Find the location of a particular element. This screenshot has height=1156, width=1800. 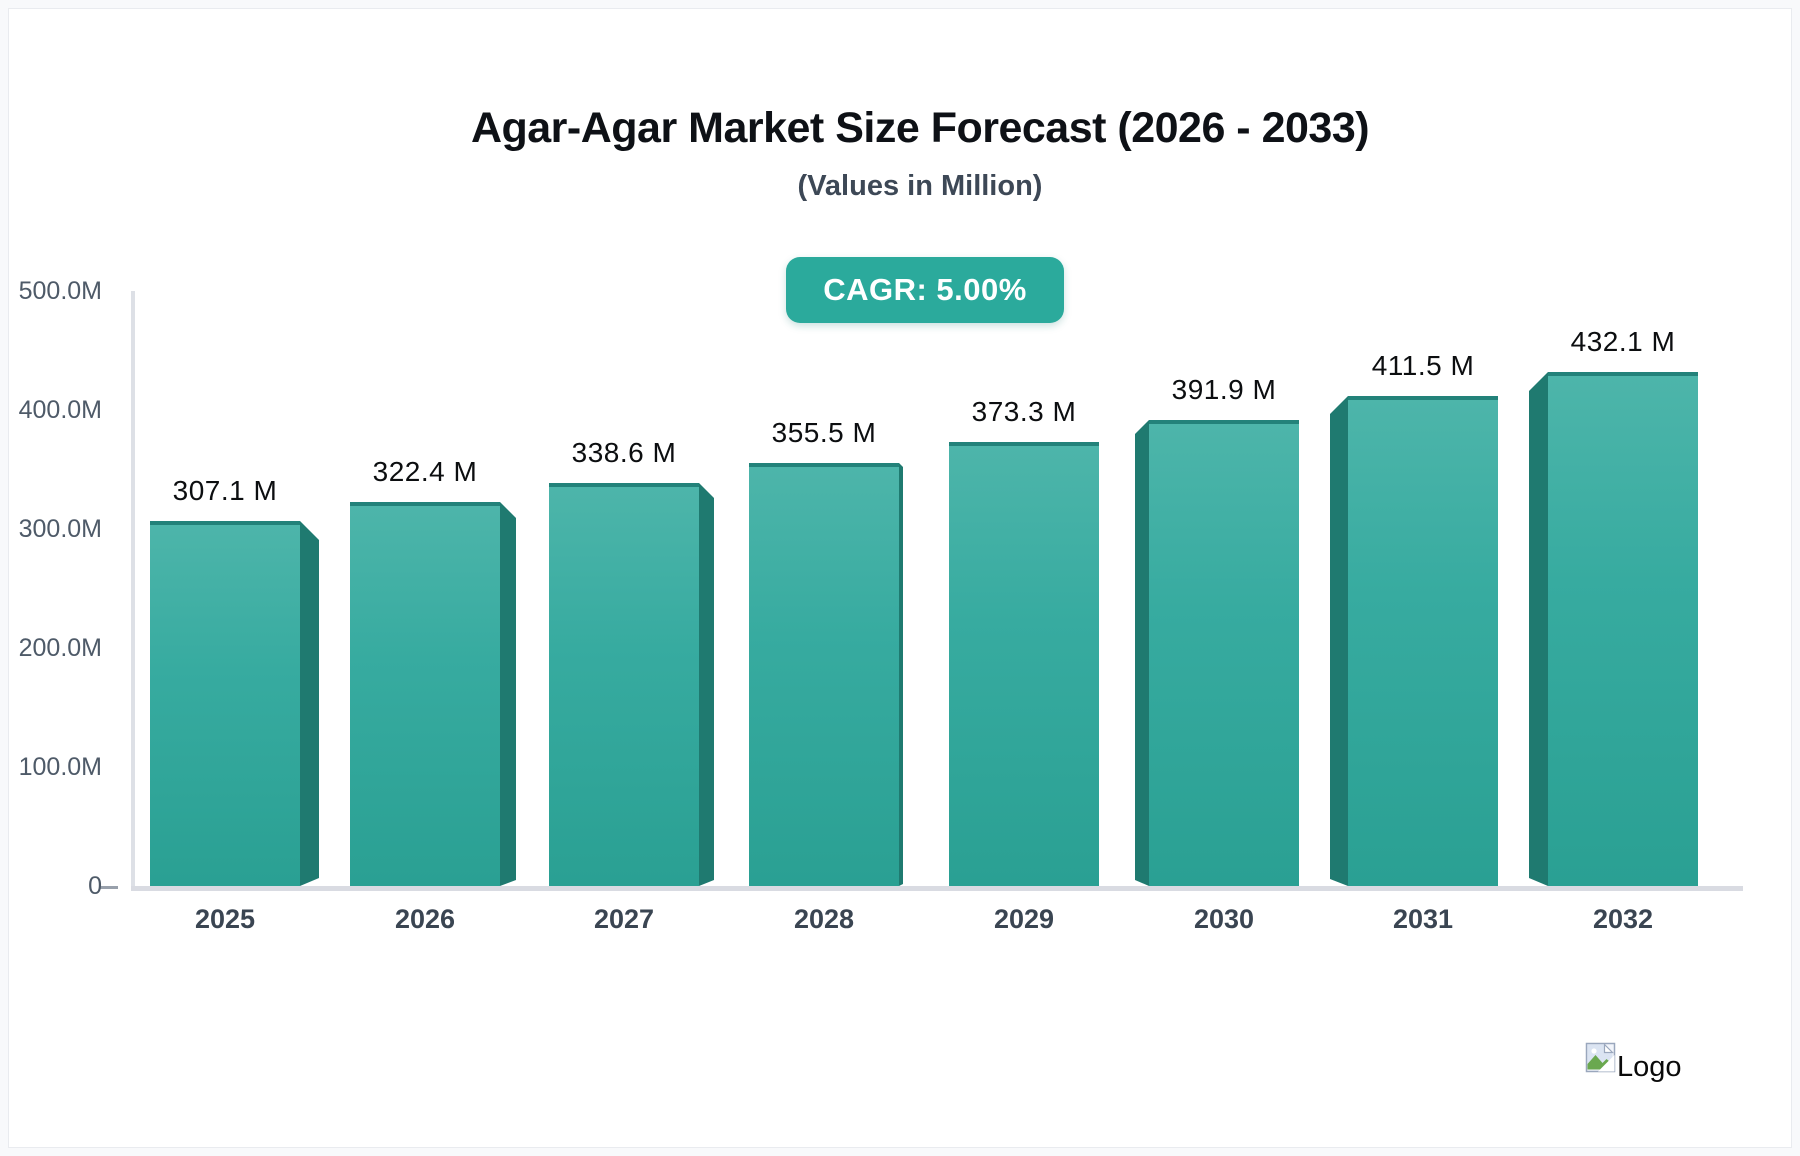

bar-value-label: 373.3 M is located at coordinates (1024, 411).